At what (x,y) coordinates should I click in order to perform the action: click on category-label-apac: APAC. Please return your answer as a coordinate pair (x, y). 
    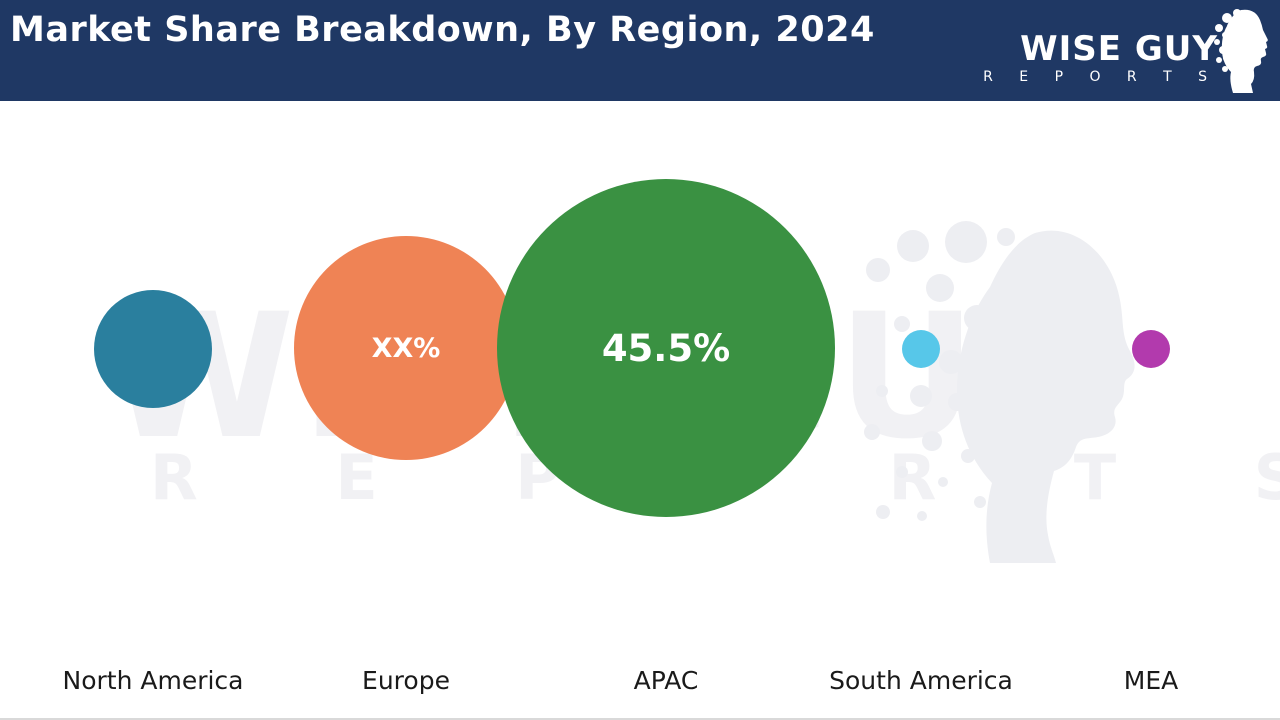
    Looking at the image, I should click on (666, 680).